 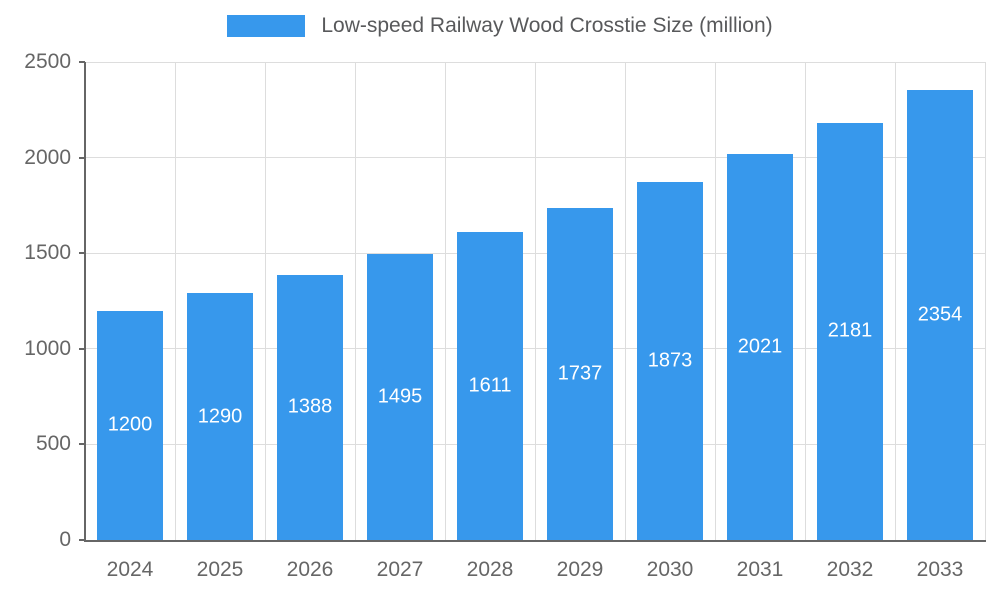 What do you see at coordinates (400, 569) in the screenshot?
I see `x-tick-label: 2027` at bounding box center [400, 569].